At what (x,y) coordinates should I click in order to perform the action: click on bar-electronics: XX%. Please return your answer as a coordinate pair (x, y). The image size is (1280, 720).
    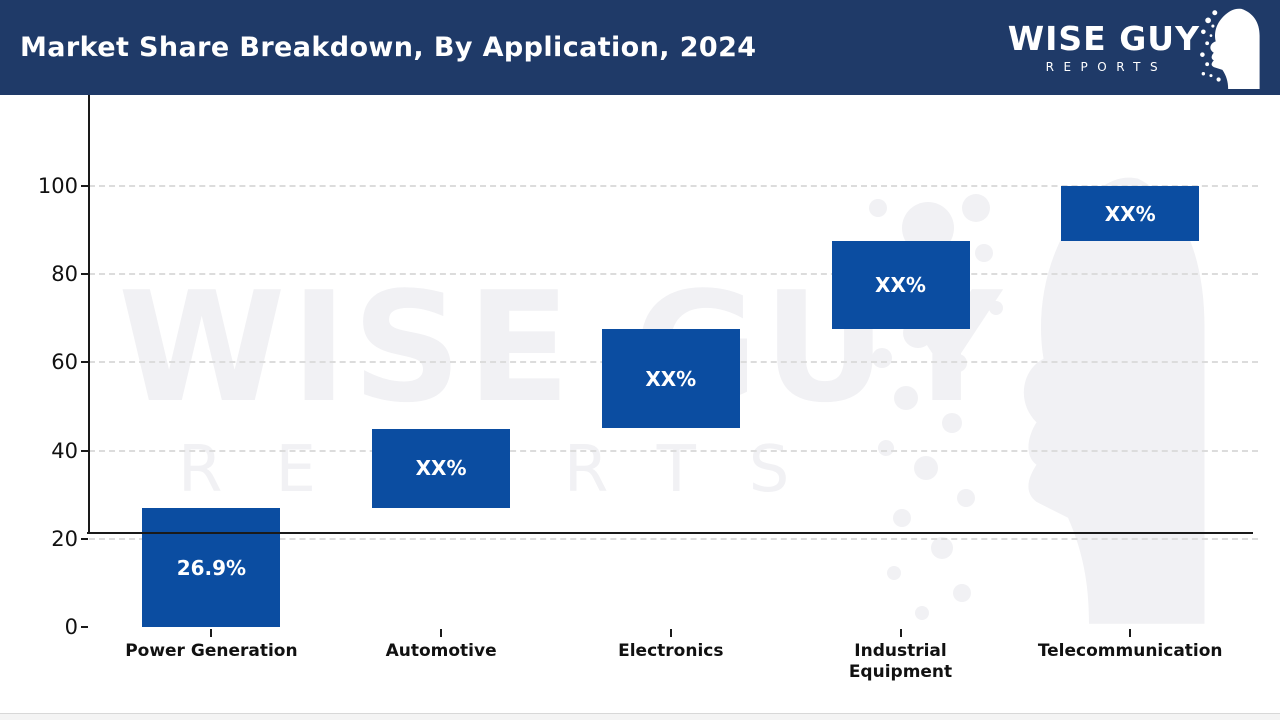
    Looking at the image, I should click on (670, 379).